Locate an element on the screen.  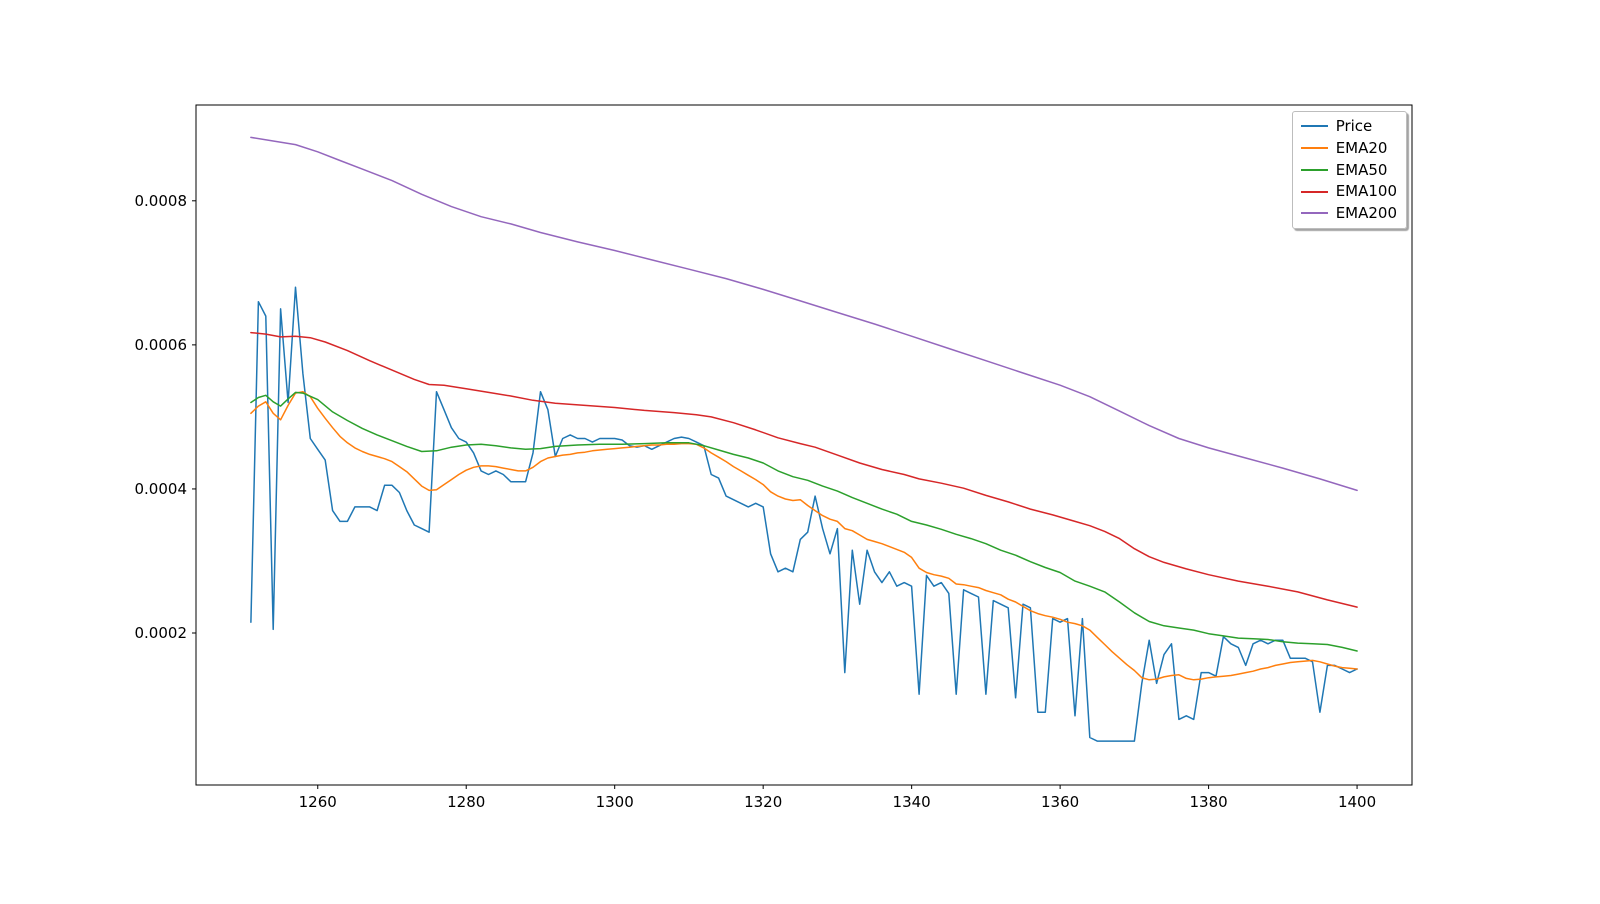
legend-label: EMA200 is located at coordinates (1366, 213).